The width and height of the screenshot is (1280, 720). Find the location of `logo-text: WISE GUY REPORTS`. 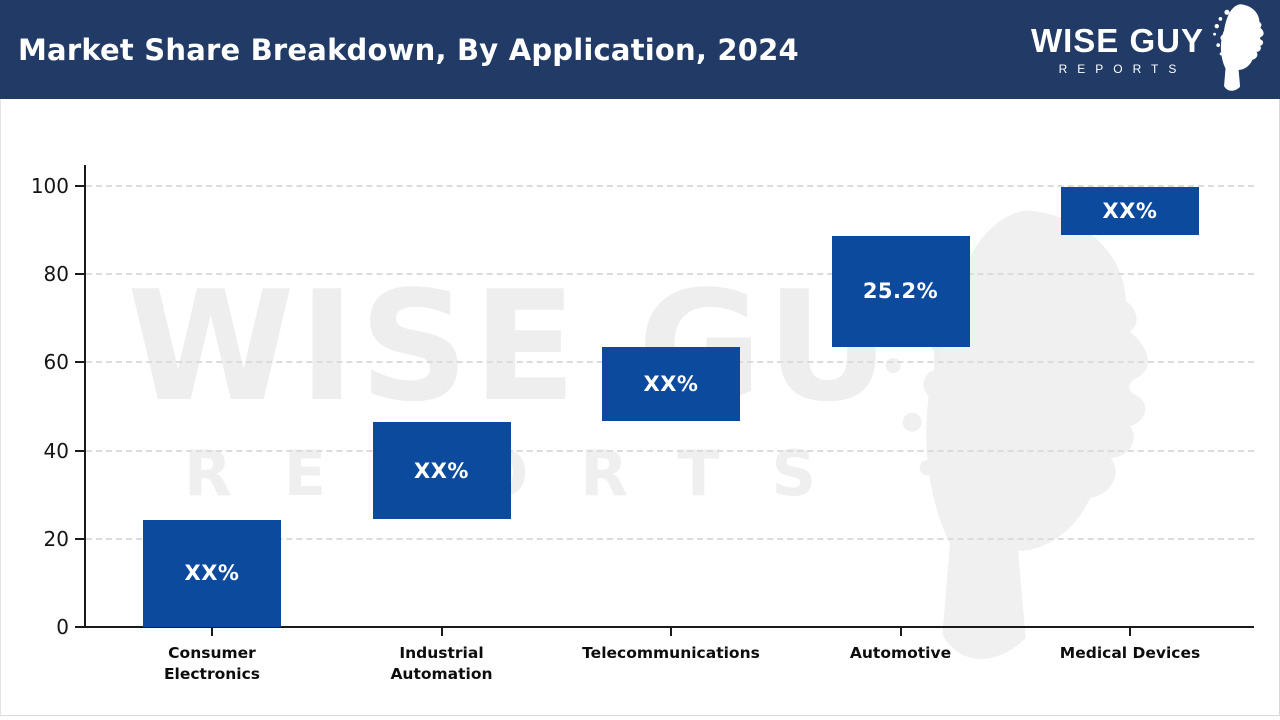

logo-text: WISE GUY REPORTS is located at coordinates (1117, 50).